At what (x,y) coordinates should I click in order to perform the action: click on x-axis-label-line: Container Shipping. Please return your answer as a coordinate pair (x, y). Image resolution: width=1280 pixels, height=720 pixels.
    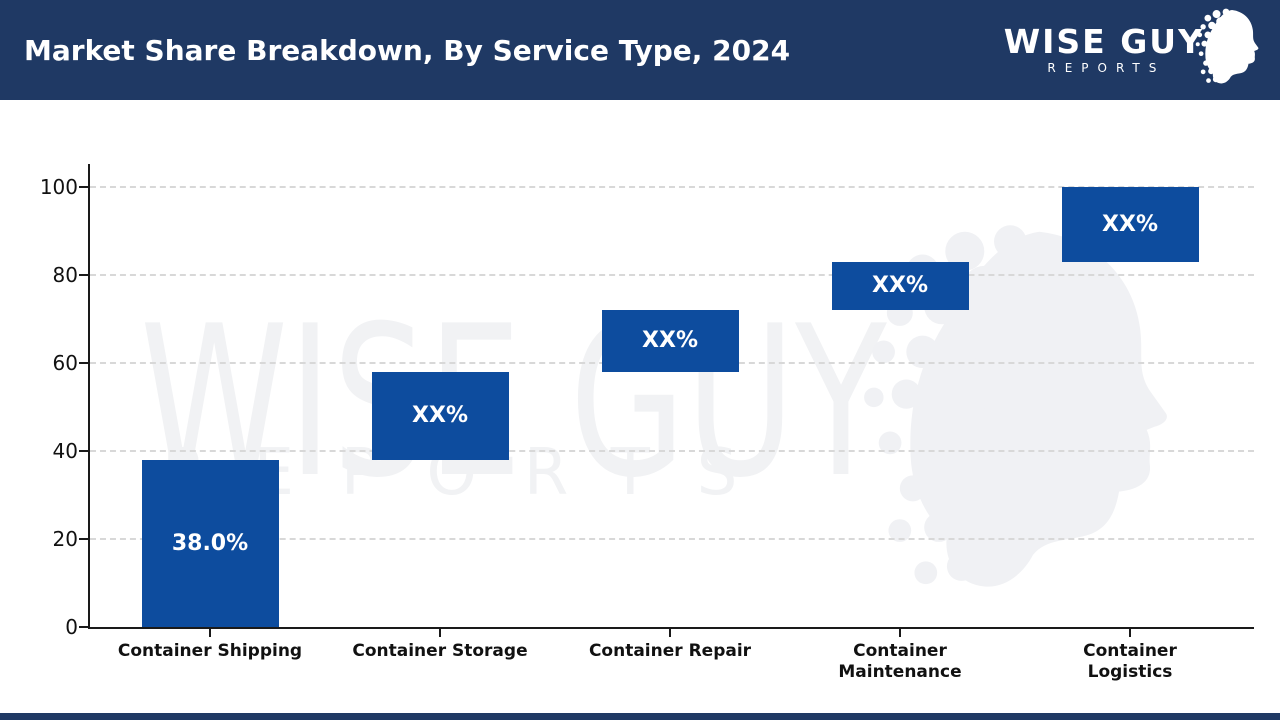
    Looking at the image, I should click on (210, 651).